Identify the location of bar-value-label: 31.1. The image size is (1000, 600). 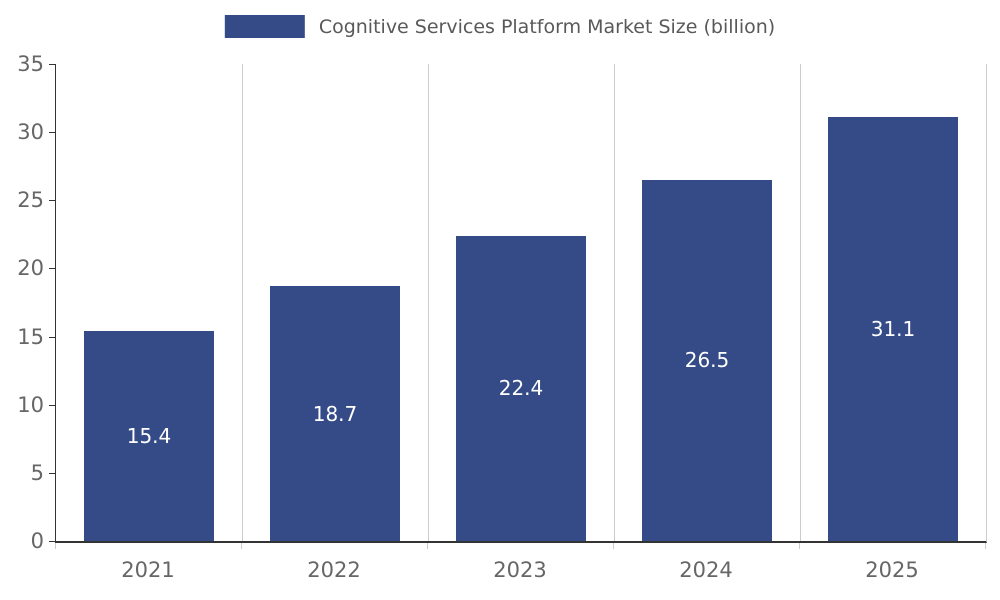
(893, 329).